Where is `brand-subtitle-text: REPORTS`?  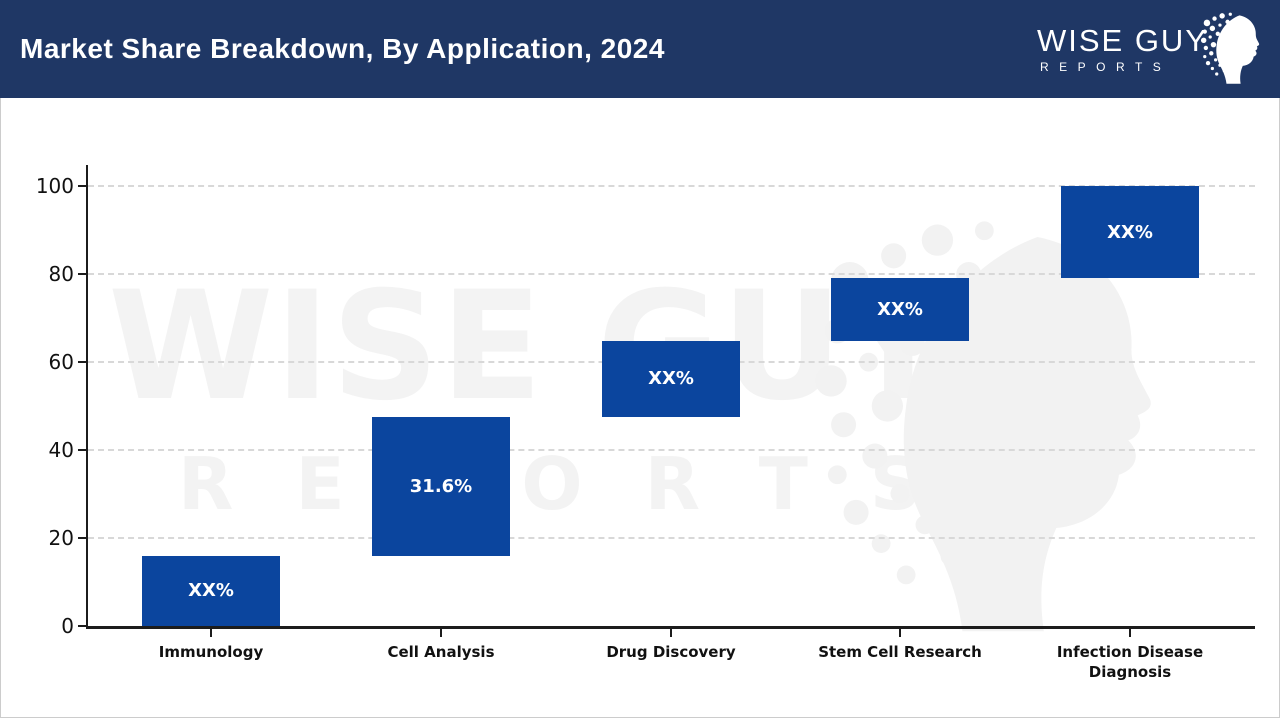 brand-subtitle-text: REPORTS is located at coordinates (1105, 66).